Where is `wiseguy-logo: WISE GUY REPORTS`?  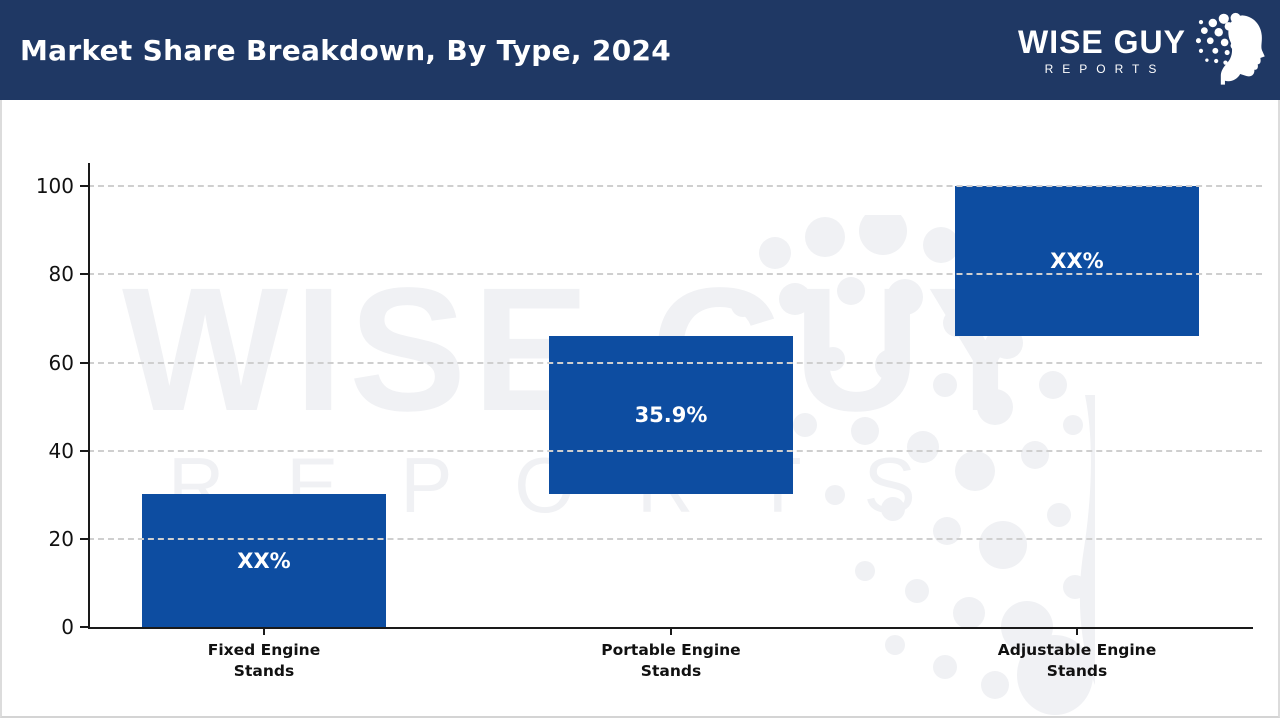 wiseguy-logo: WISE GUY REPORTS is located at coordinates (1142, 50).